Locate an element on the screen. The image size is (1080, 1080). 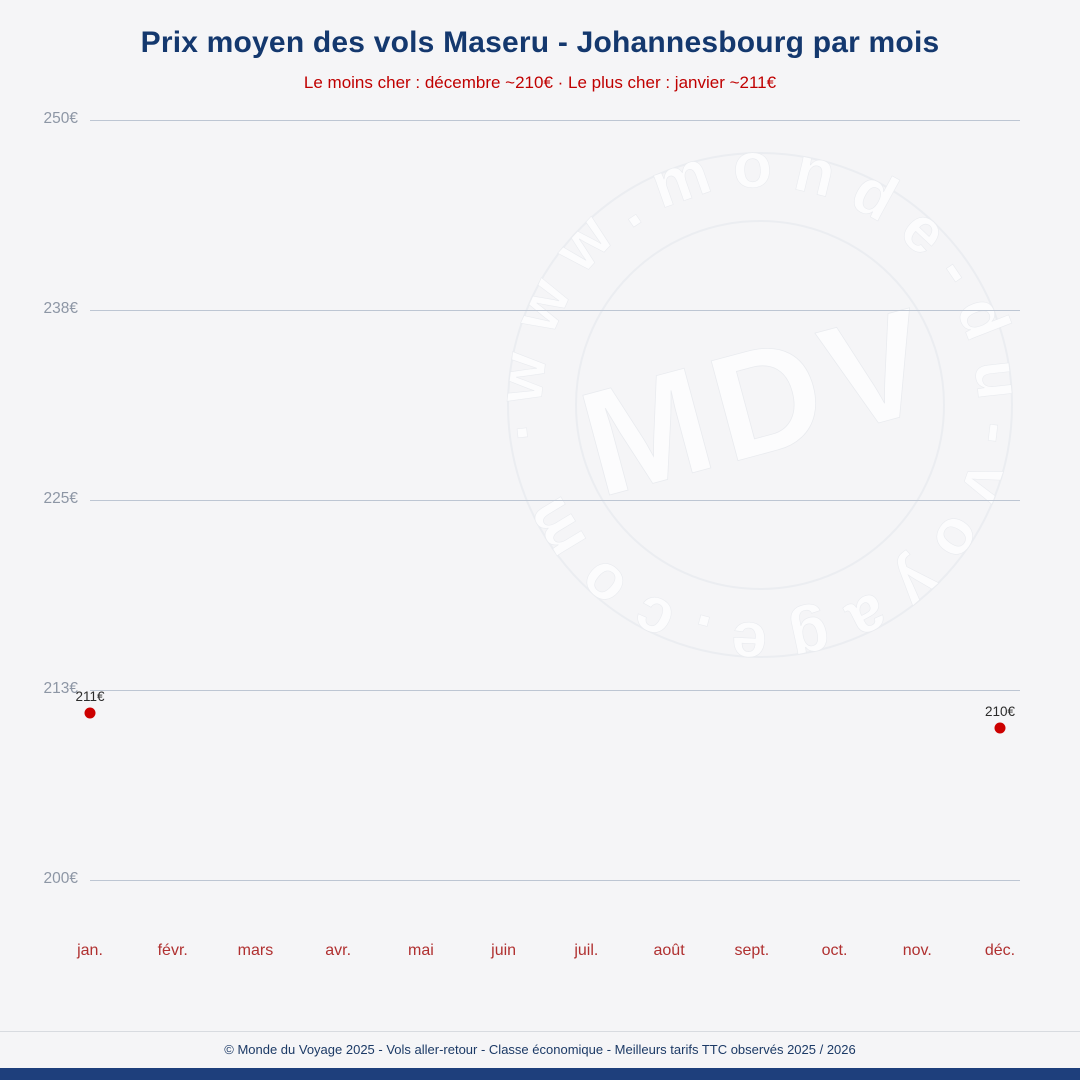
x-axis-month-label: nov. is located at coordinates (917, 950).